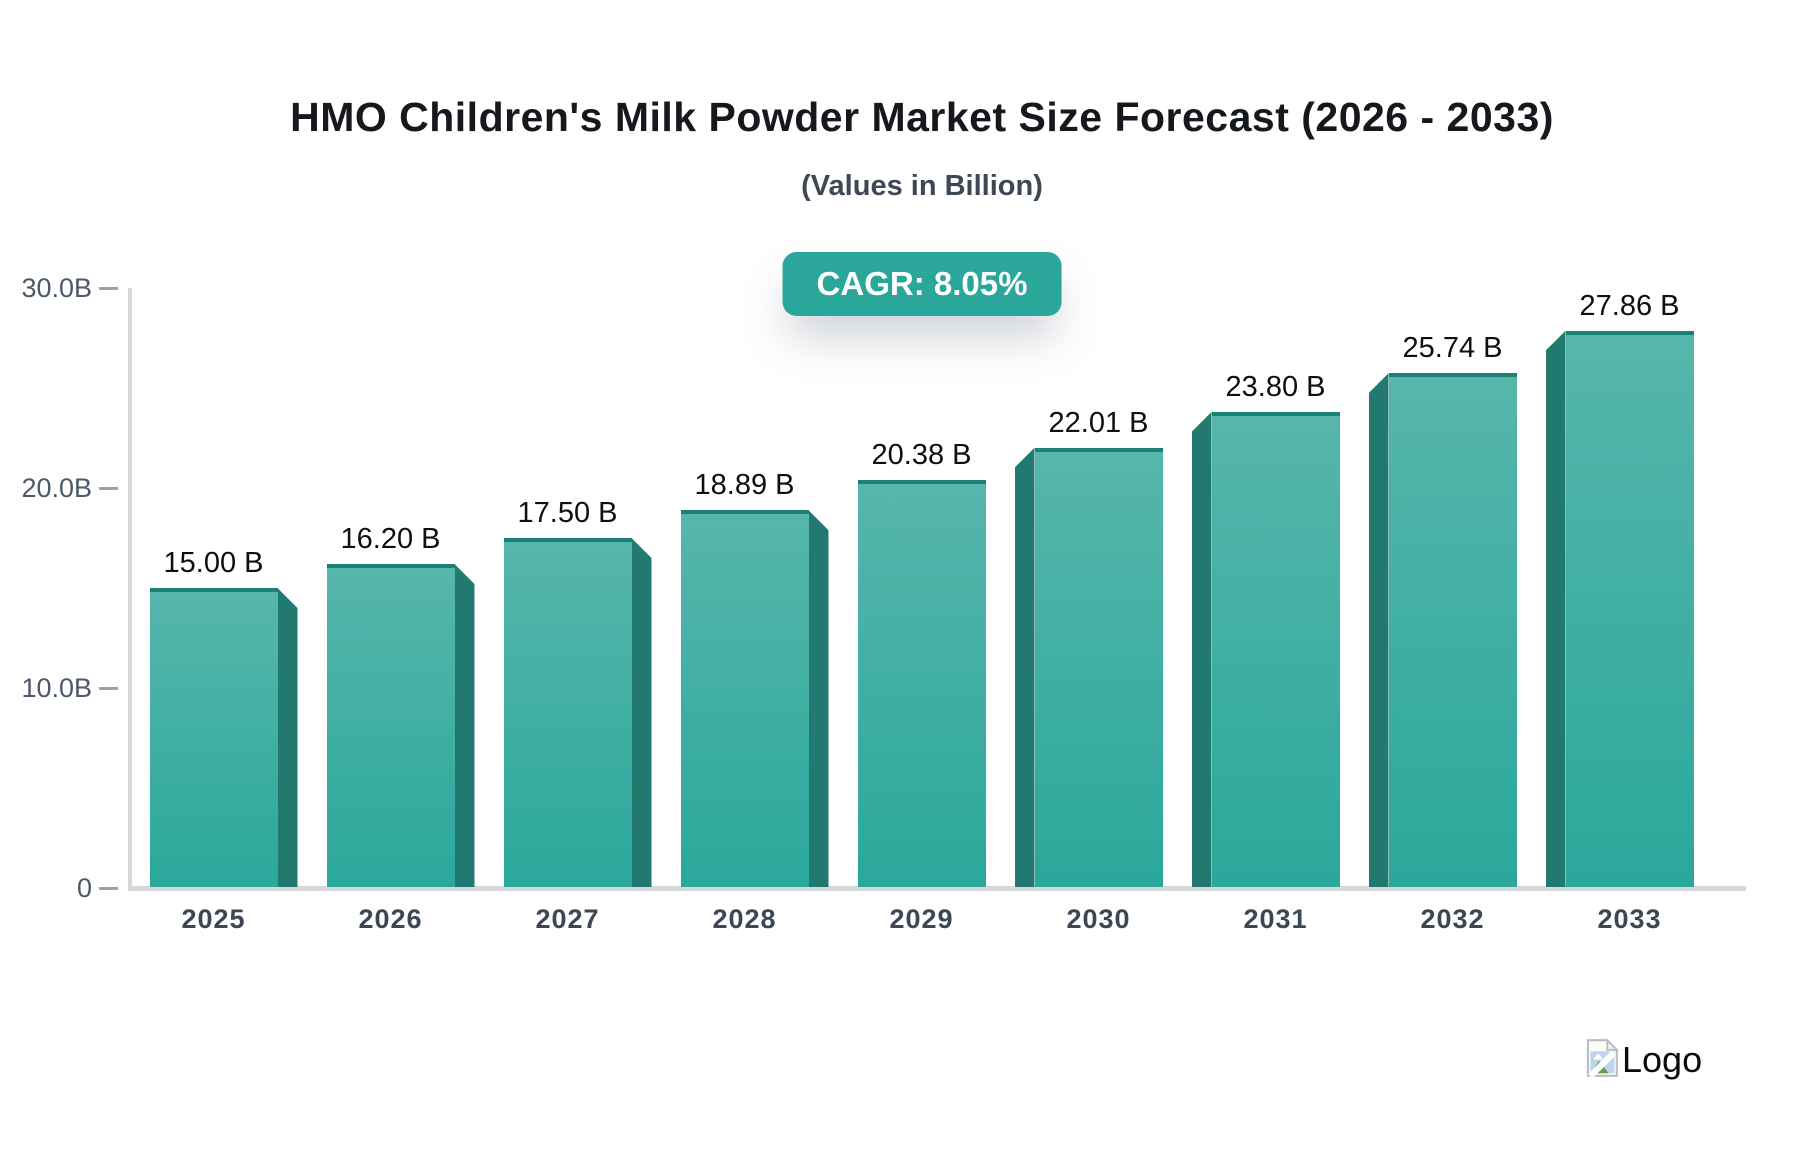  Describe the element at coordinates (1662, 1059) in the screenshot. I see `logo-alt-text: Logo` at that location.